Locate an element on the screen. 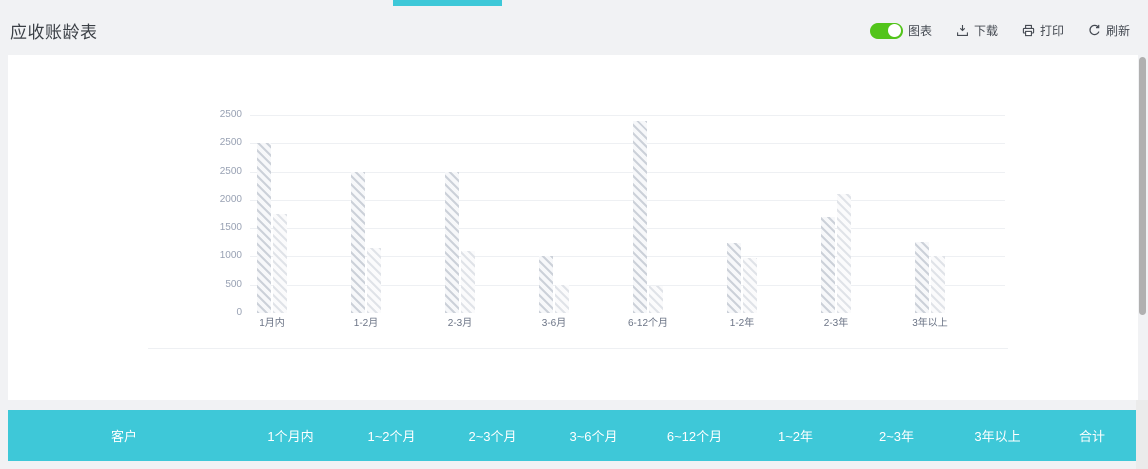 The width and height of the screenshot is (1148, 469). table-header-cell: 1~2个月 is located at coordinates (391, 436).